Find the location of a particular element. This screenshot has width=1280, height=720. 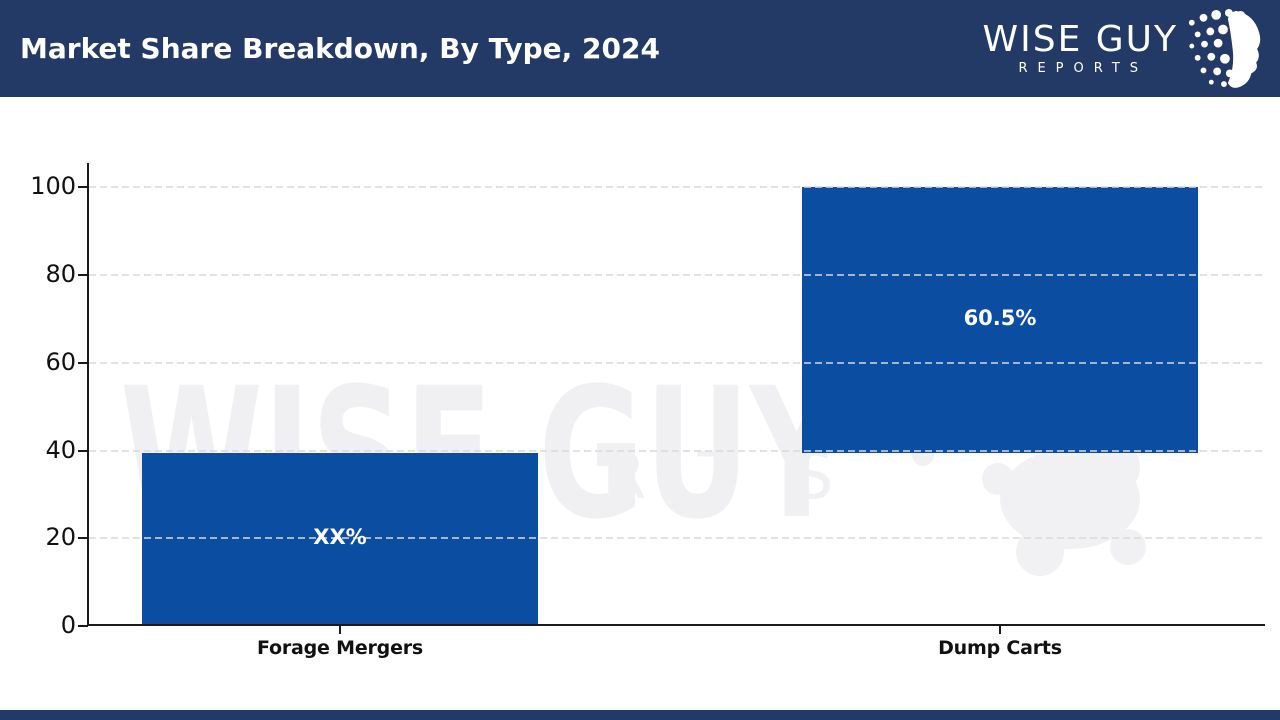

y-axis-line is located at coordinates (88, 394).